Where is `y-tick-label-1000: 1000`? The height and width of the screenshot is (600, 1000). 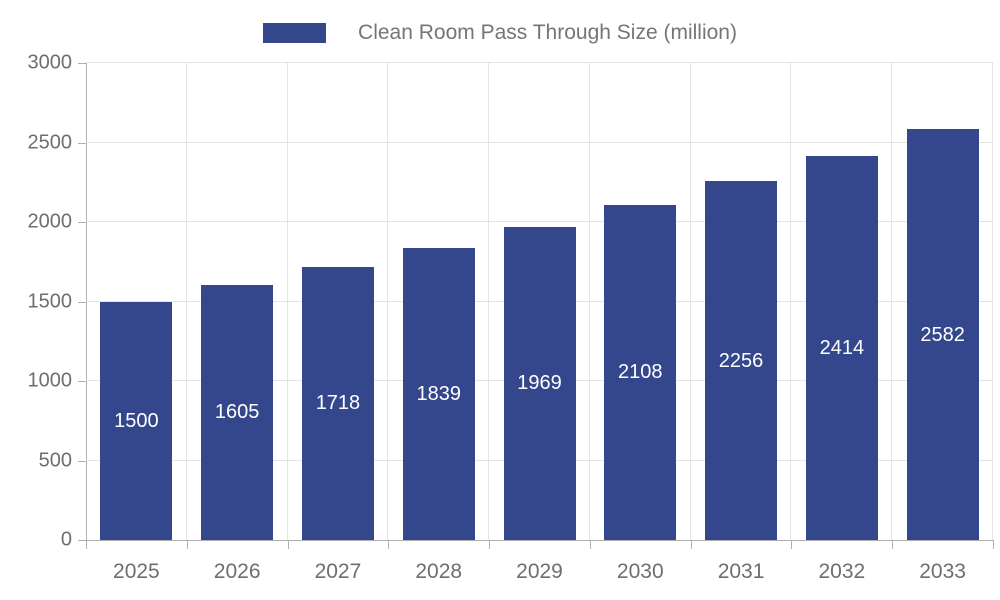 y-tick-label-1000: 1000 is located at coordinates (50, 380).